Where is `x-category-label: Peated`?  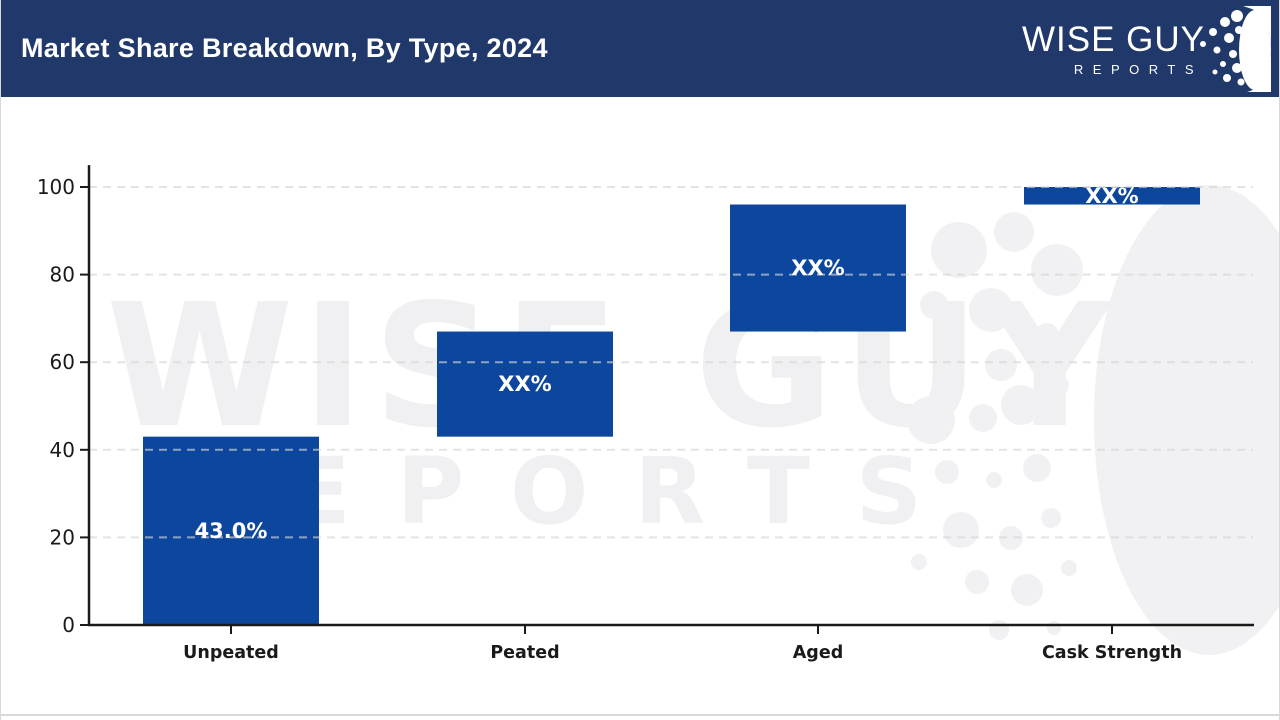 x-category-label: Peated is located at coordinates (524, 653).